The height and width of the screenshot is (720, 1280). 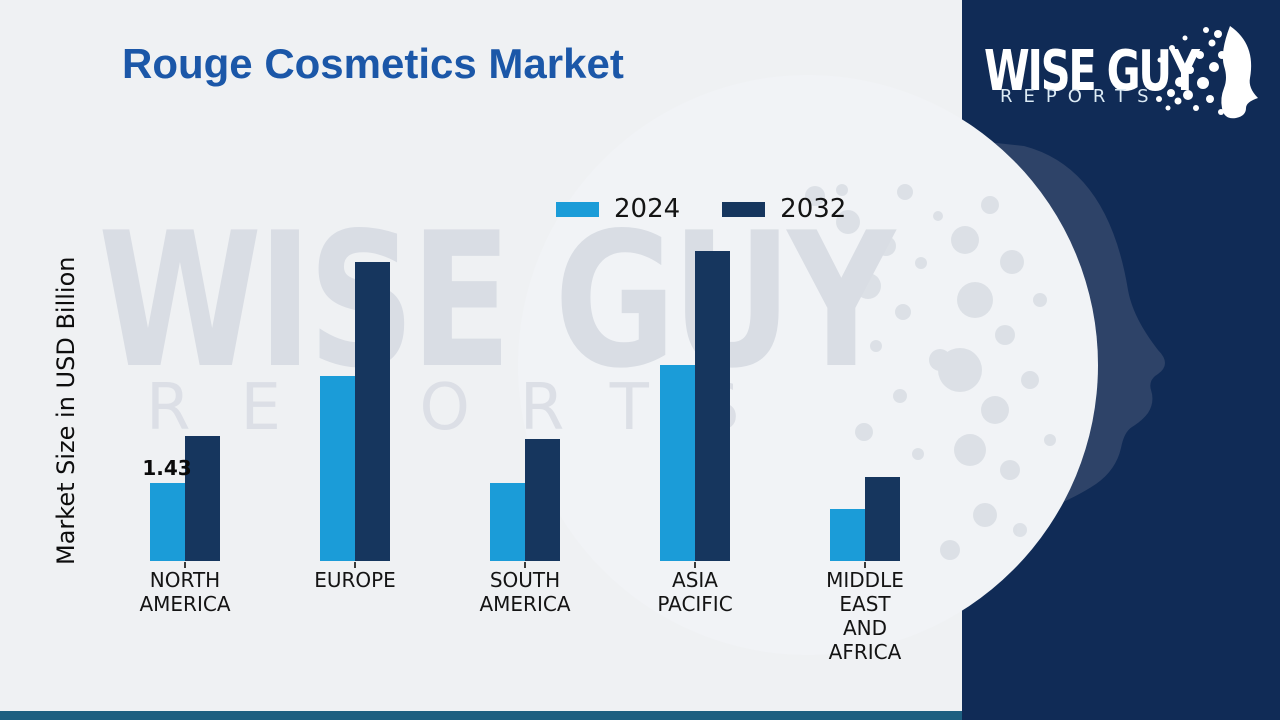 I want to click on legend-label-2032: 2032, so click(x=813, y=209).